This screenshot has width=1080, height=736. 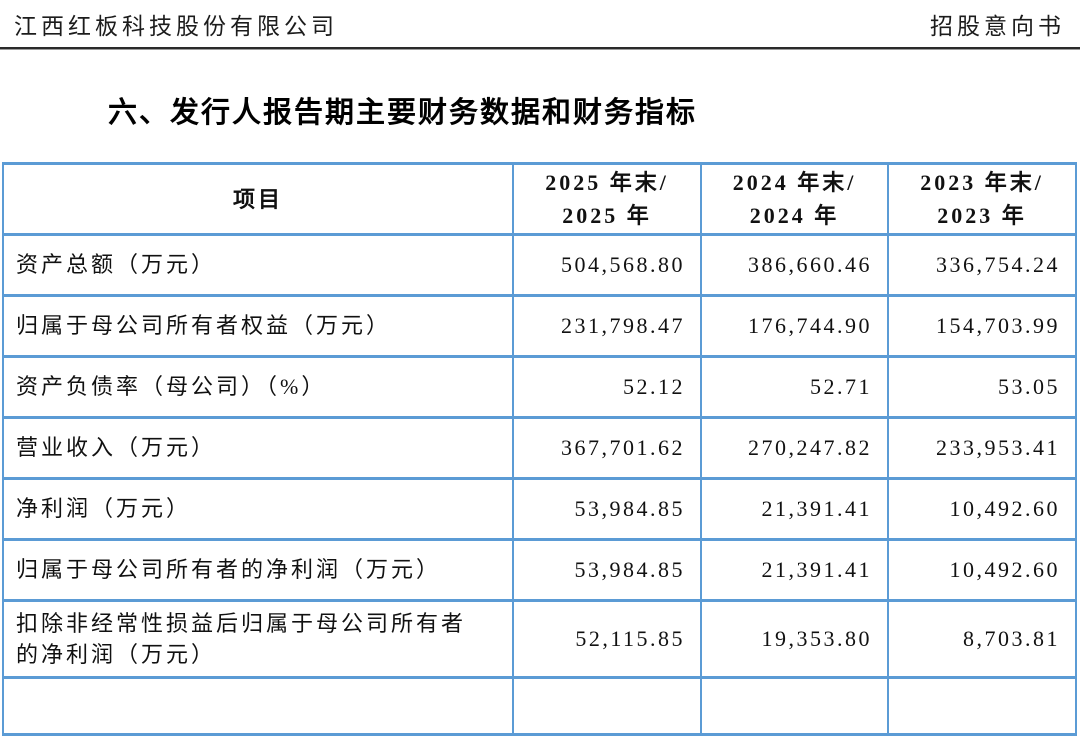 What do you see at coordinates (794, 639) in the screenshot?
I see `value-cell: 19,353.80` at bounding box center [794, 639].